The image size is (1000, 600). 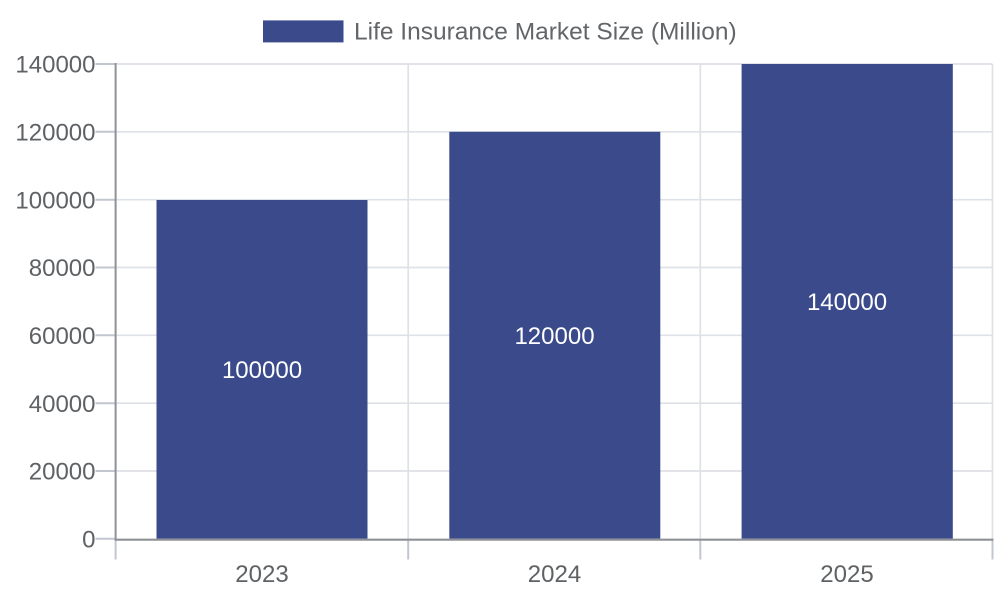 I want to click on svg-text: 20000, so click(x=62, y=472).